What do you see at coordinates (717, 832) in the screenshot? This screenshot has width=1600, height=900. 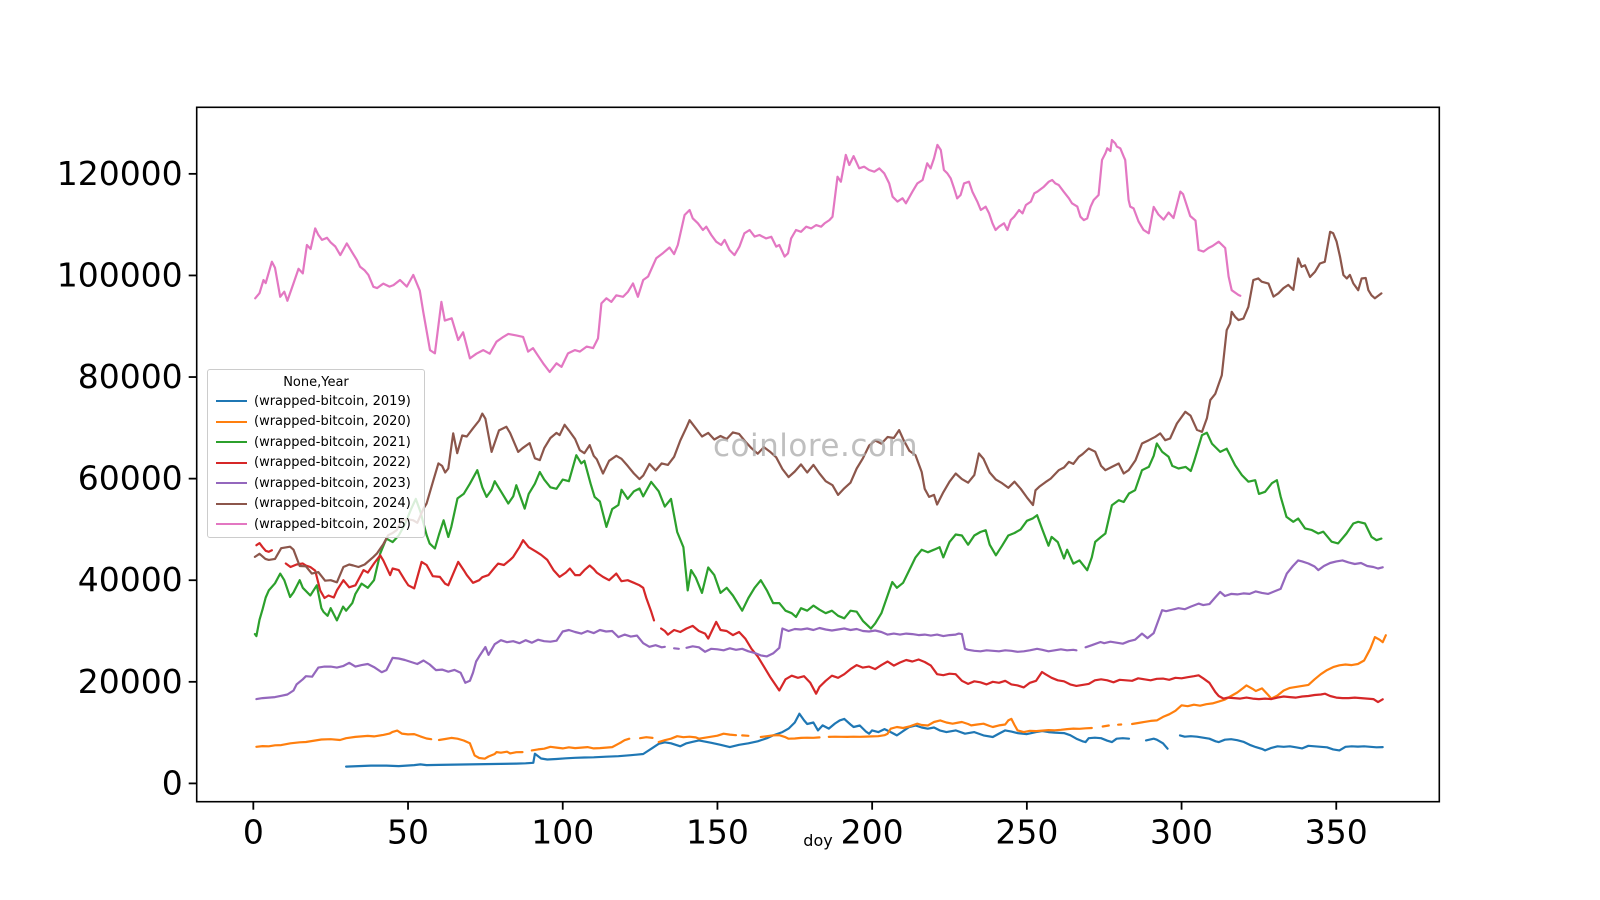 I see `x-tick-label: 150` at bounding box center [717, 832].